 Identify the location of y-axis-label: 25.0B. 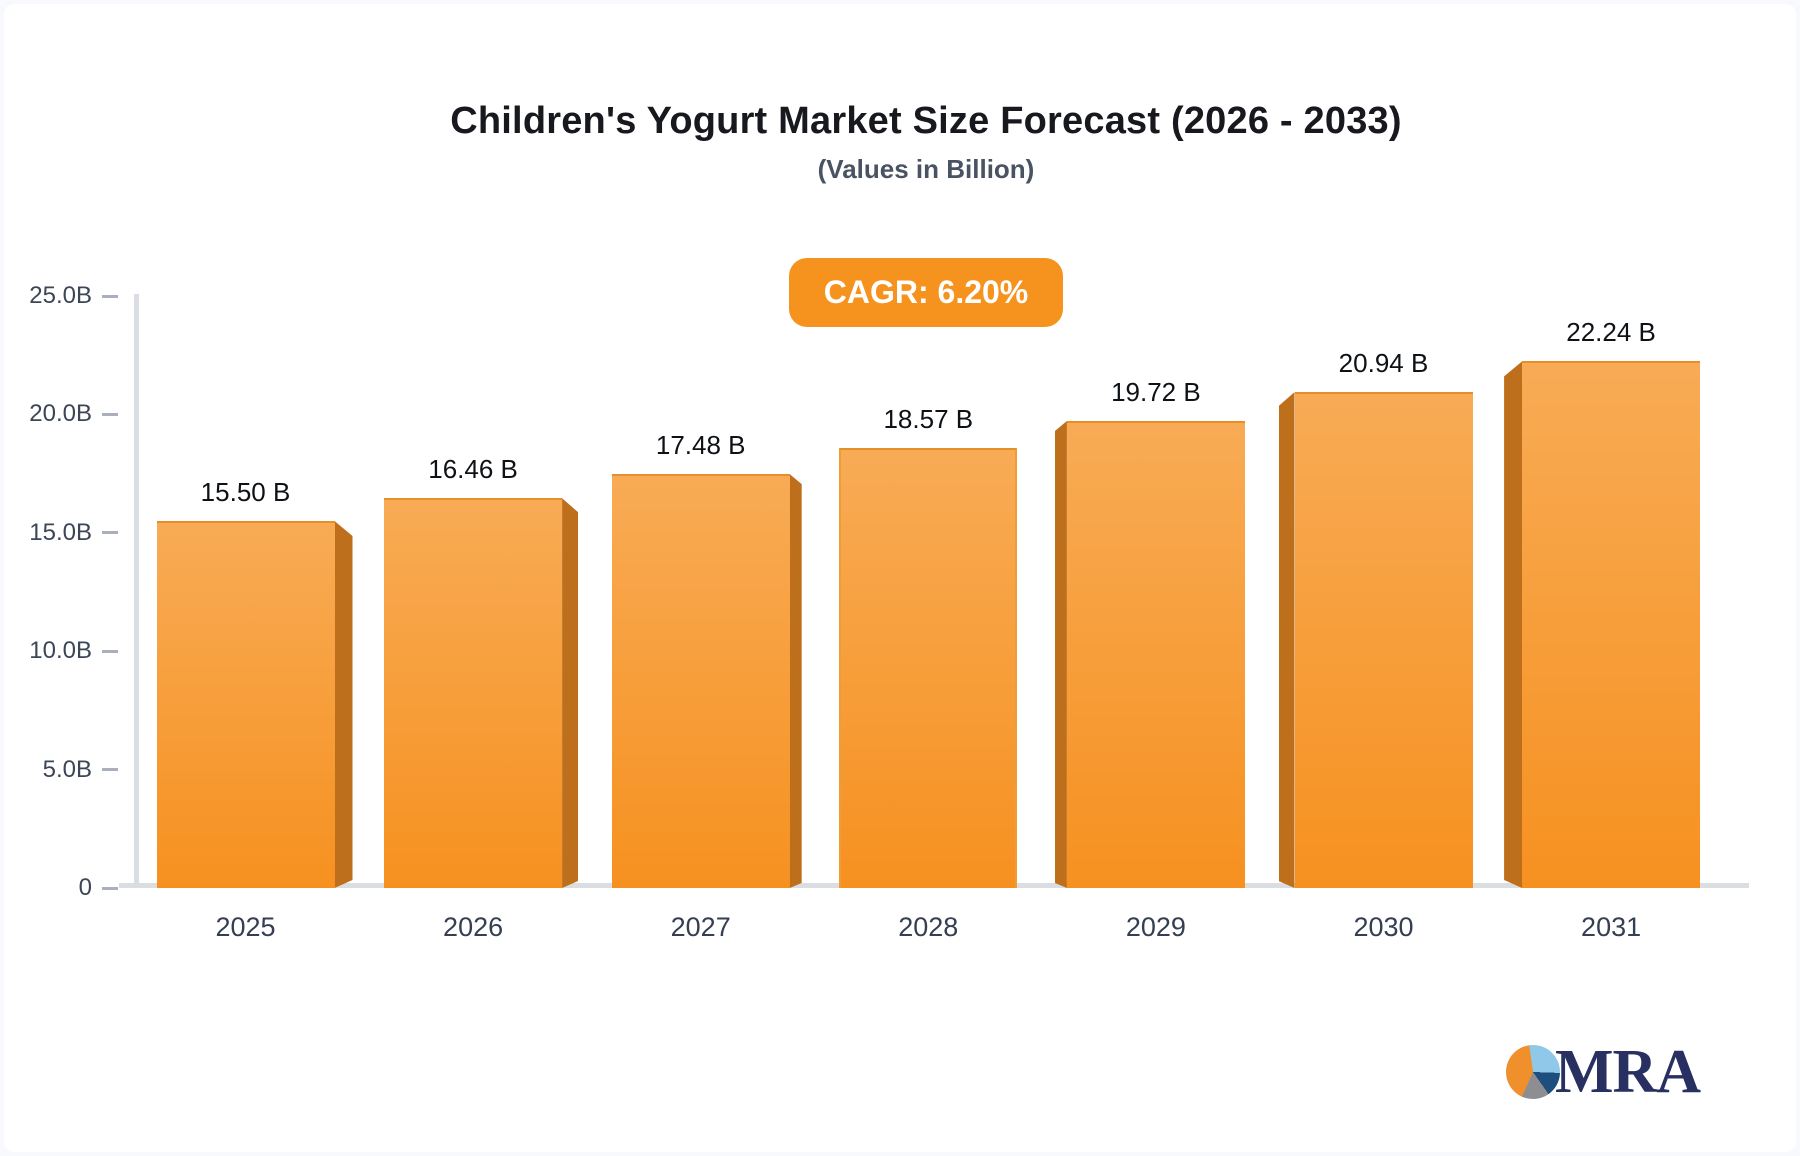
(60, 295).